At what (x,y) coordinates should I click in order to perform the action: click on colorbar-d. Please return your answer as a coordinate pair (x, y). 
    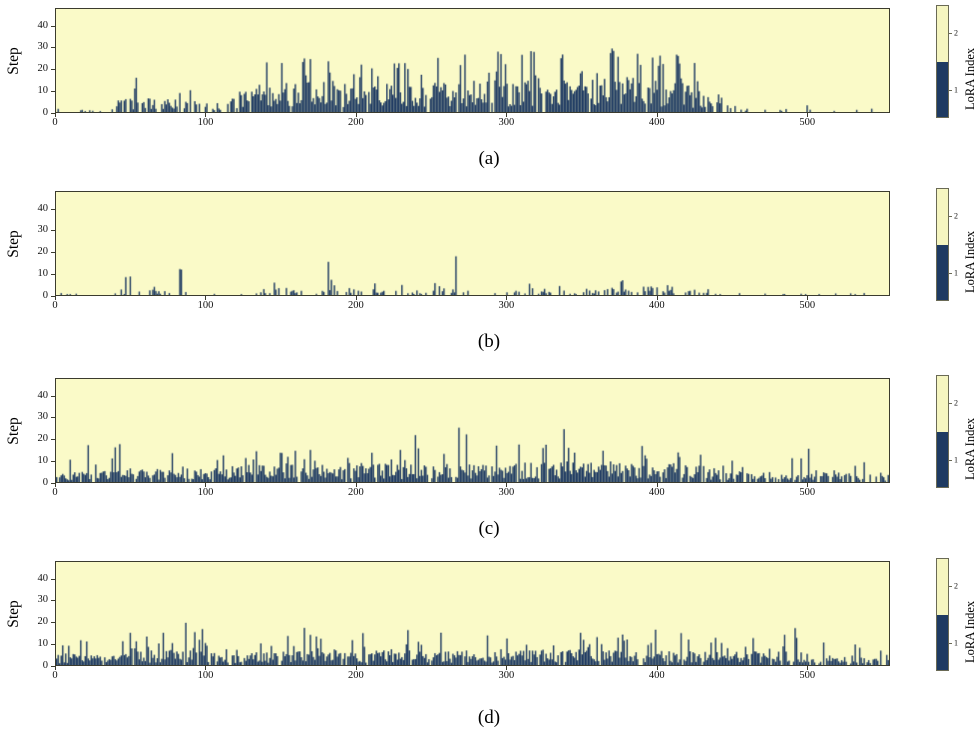
    Looking at the image, I should click on (942, 614).